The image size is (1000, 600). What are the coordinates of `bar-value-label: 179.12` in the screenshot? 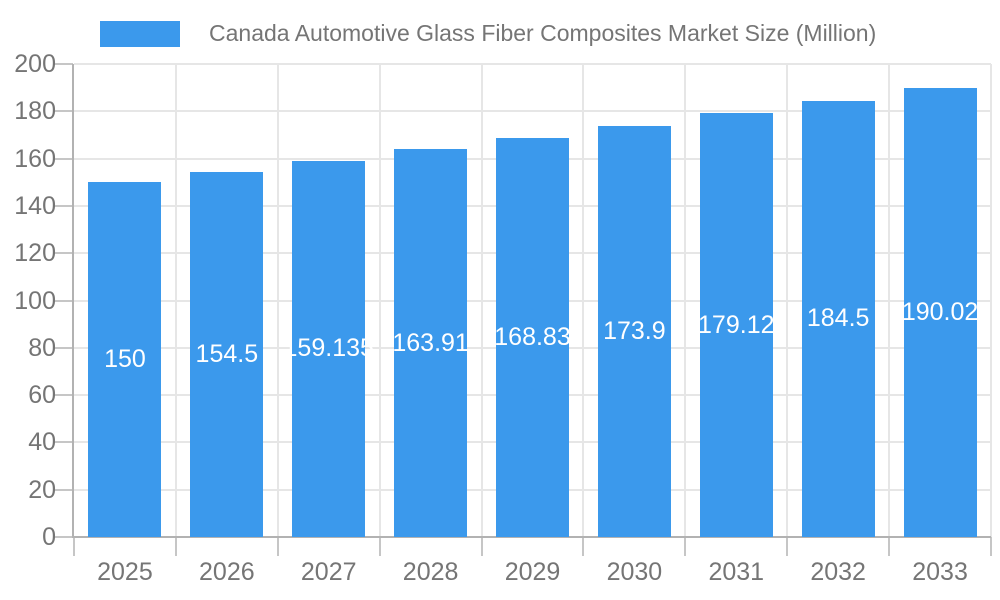 It's located at (736, 324).